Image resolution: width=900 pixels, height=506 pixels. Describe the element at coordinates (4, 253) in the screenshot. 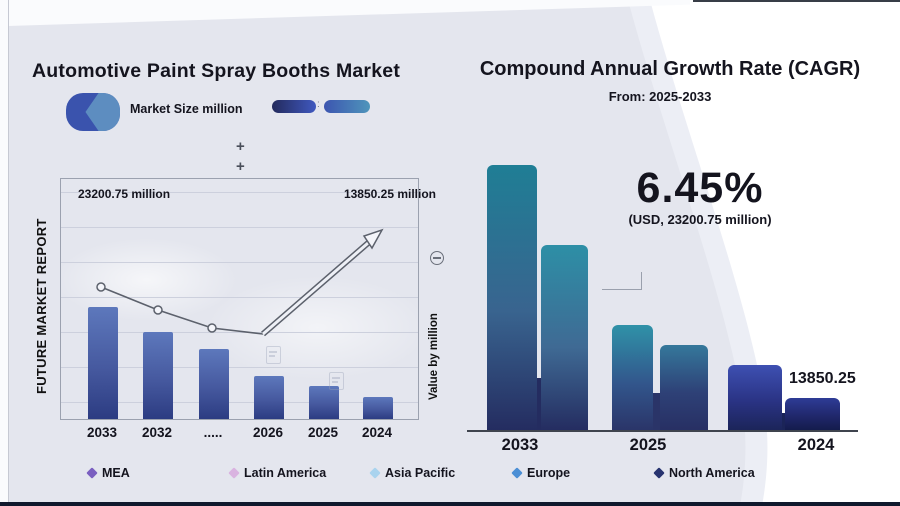

I see `frame-left-strip` at that location.